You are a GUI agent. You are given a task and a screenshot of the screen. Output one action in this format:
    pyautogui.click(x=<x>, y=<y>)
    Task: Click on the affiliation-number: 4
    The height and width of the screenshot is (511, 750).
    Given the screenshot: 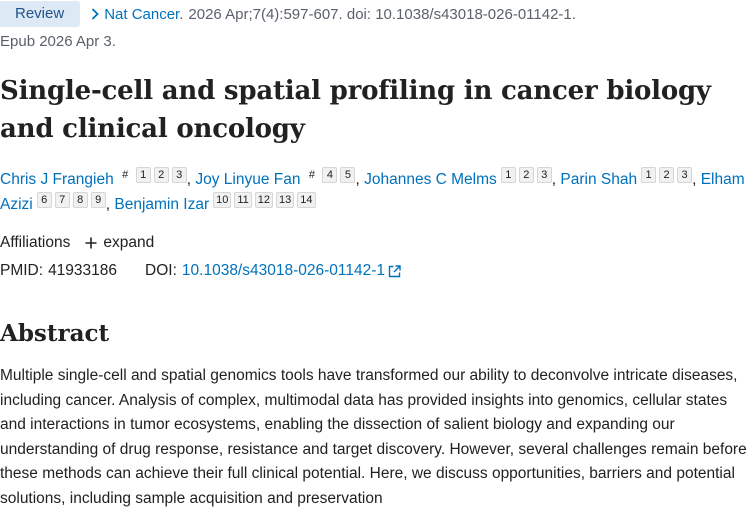 What is the action you would take?
    pyautogui.click(x=330, y=175)
    